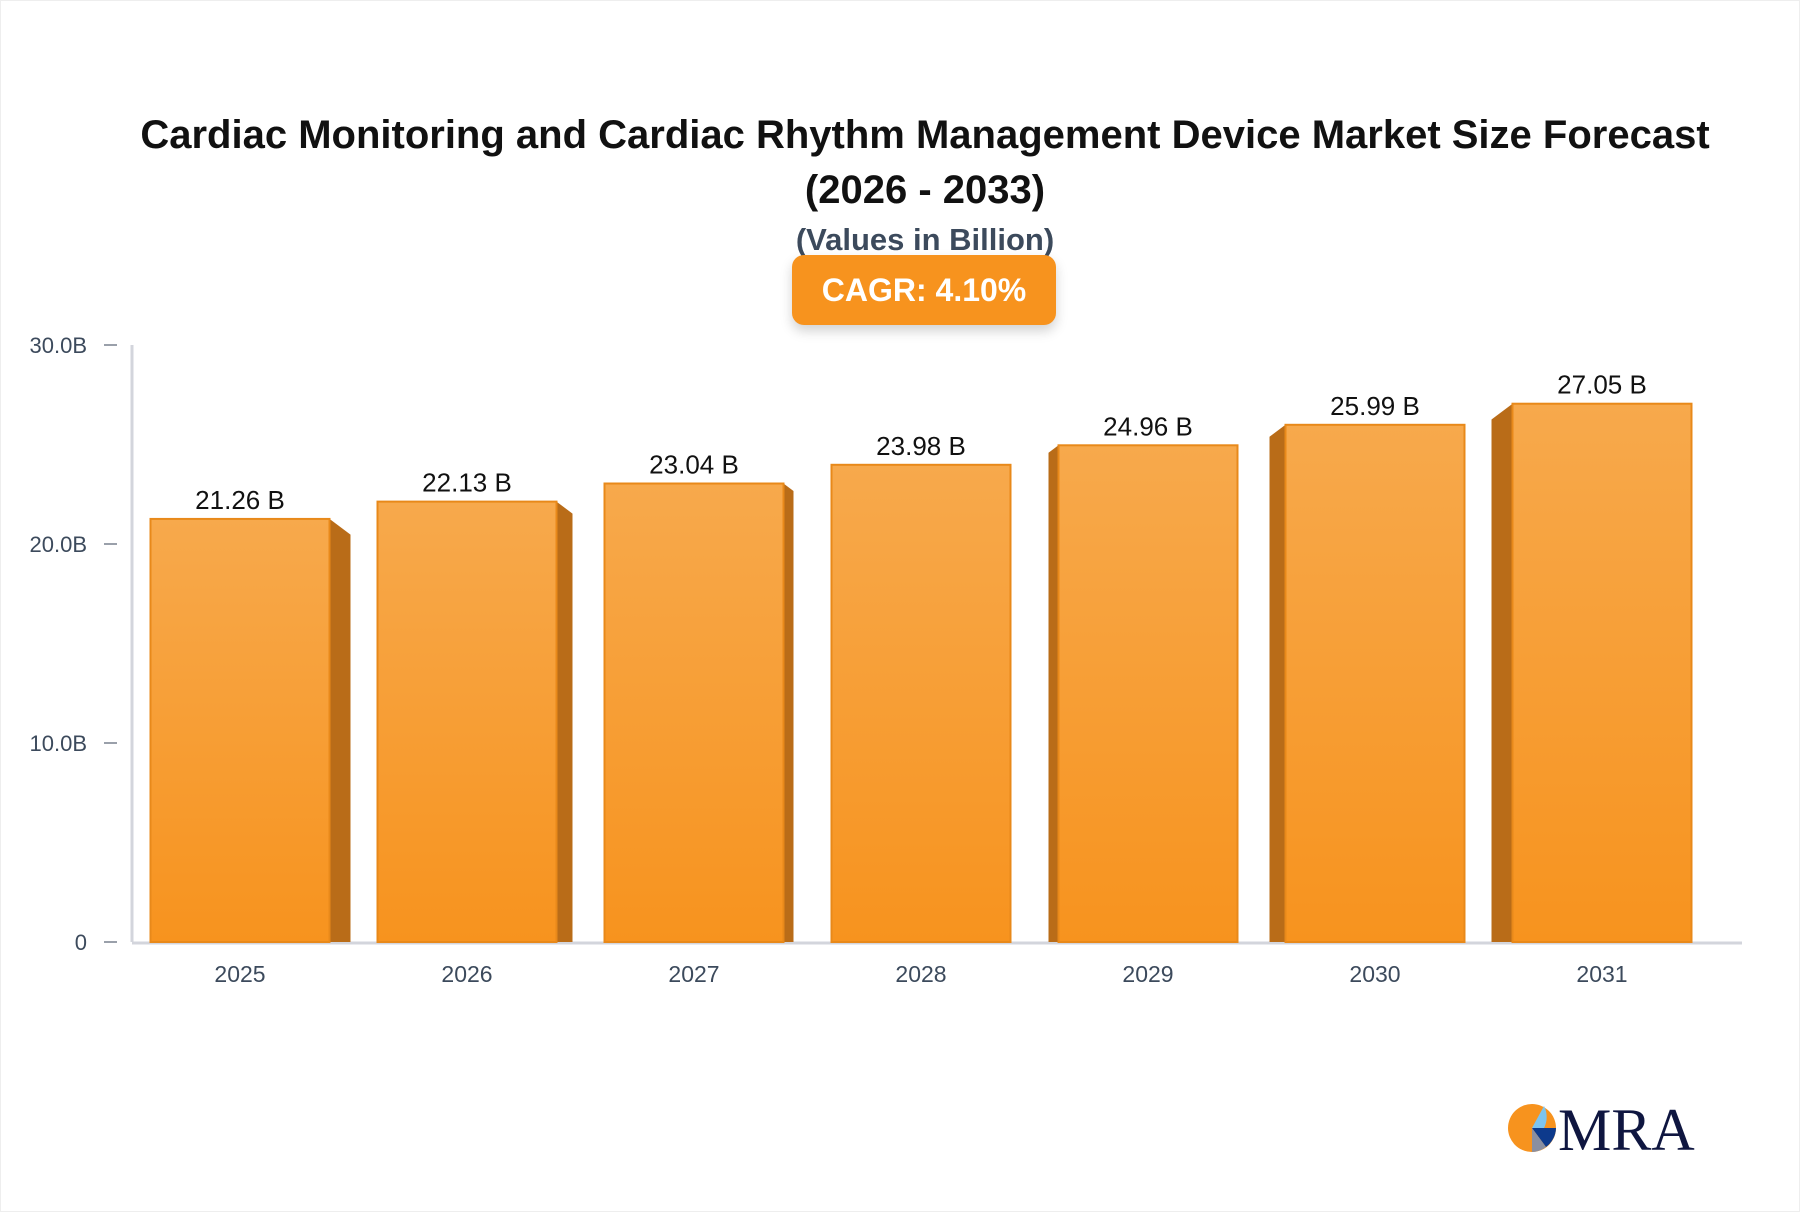 The width and height of the screenshot is (1800, 1212). I want to click on y-tick-label: 30.0B, so click(59, 345).